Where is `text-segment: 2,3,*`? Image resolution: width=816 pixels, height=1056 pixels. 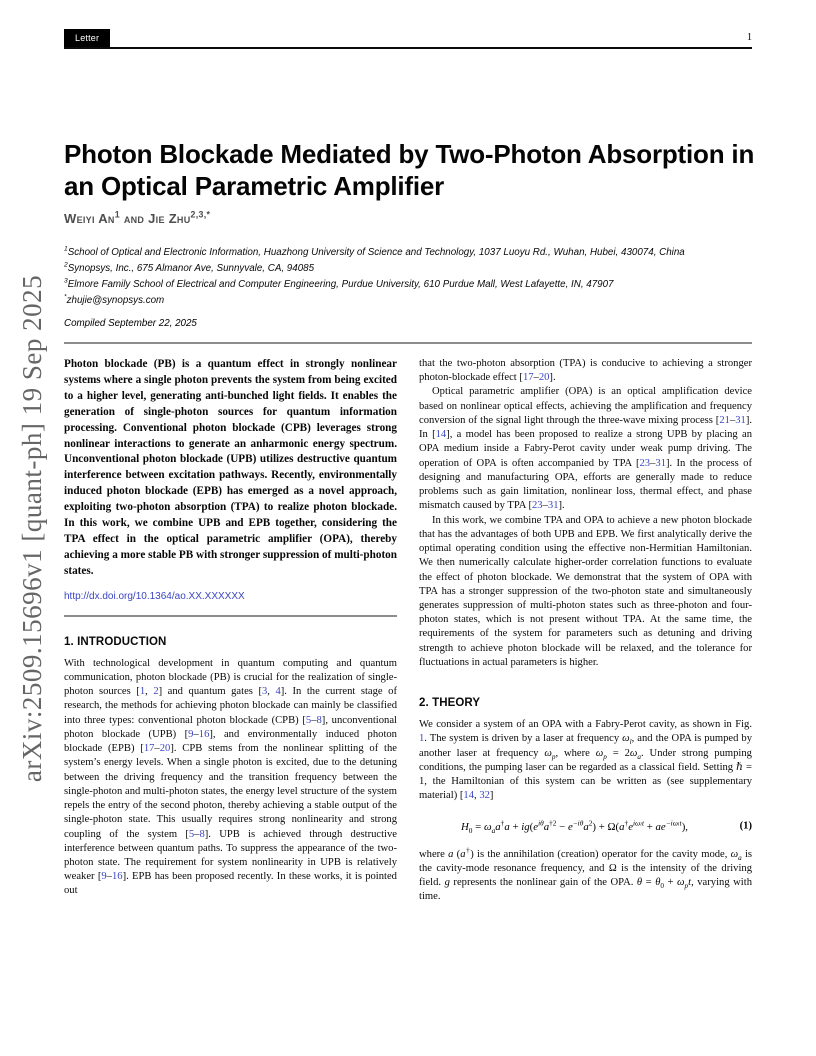 text-segment: 2,3,* is located at coordinates (200, 214).